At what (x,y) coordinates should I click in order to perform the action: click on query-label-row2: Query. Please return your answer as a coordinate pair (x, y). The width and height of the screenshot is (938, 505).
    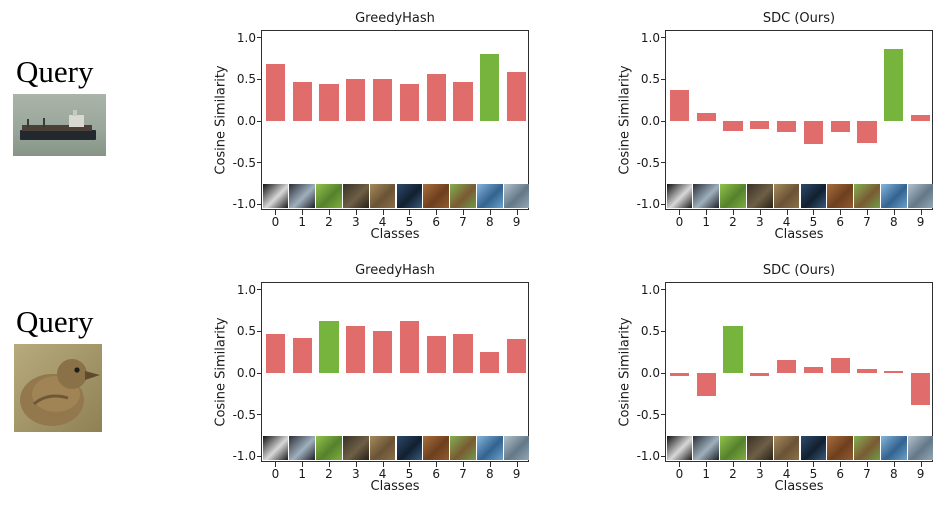
    Looking at the image, I should click on (55, 321).